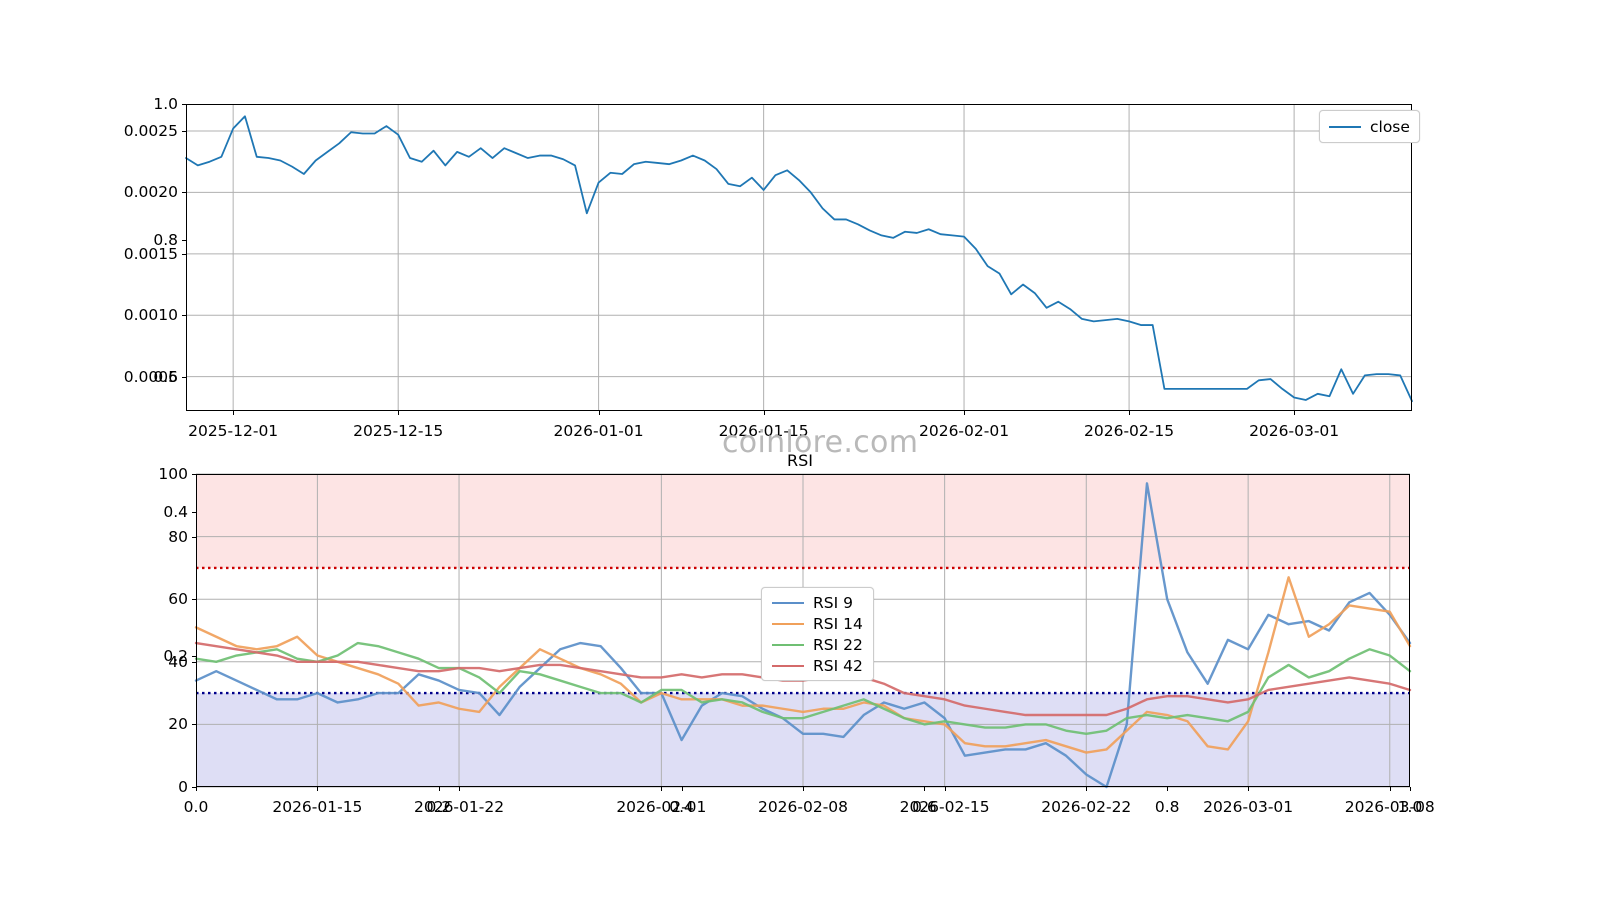 The width and height of the screenshot is (1600, 900). Describe the element at coordinates (838, 665) in the screenshot. I see `legend-label: RSI 42` at that location.